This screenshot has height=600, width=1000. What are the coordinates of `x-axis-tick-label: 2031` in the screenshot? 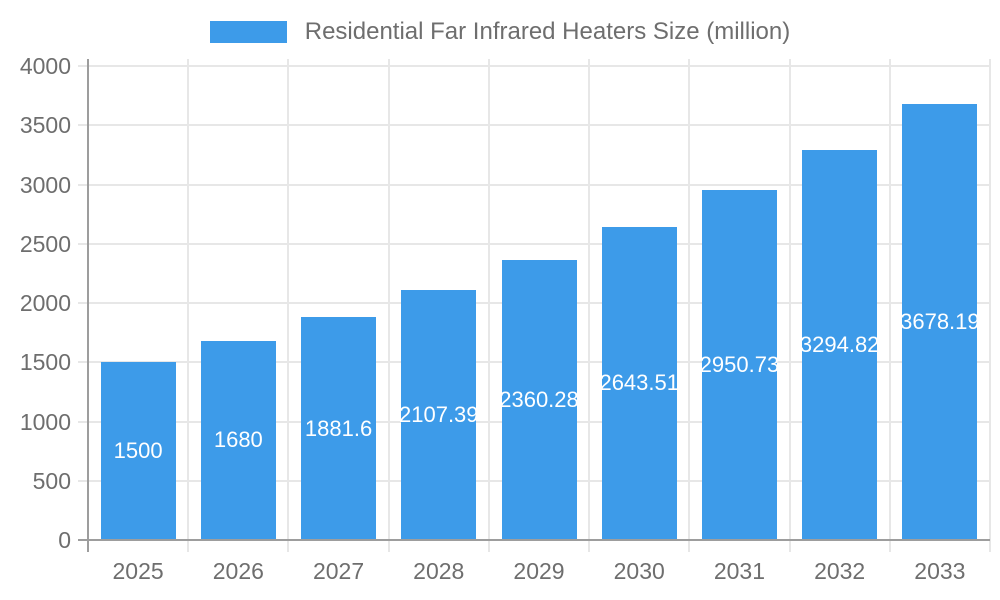 It's located at (739, 571).